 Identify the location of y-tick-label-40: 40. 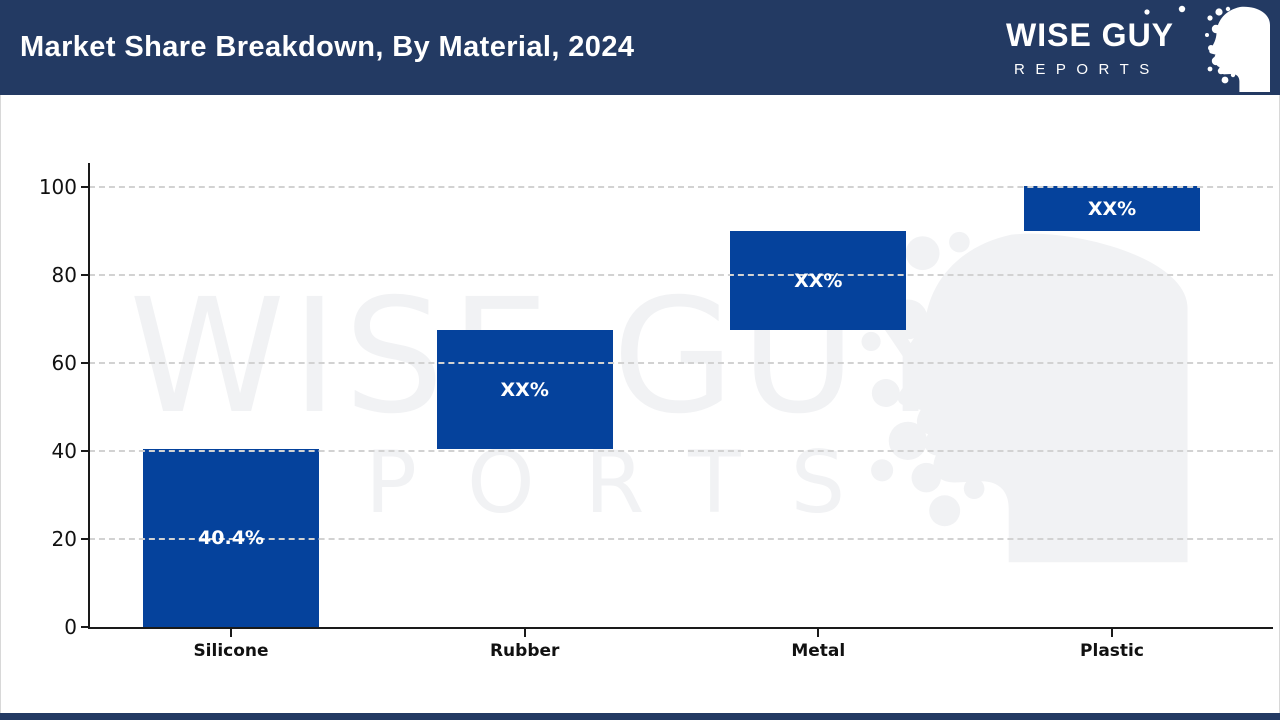
(64, 451).